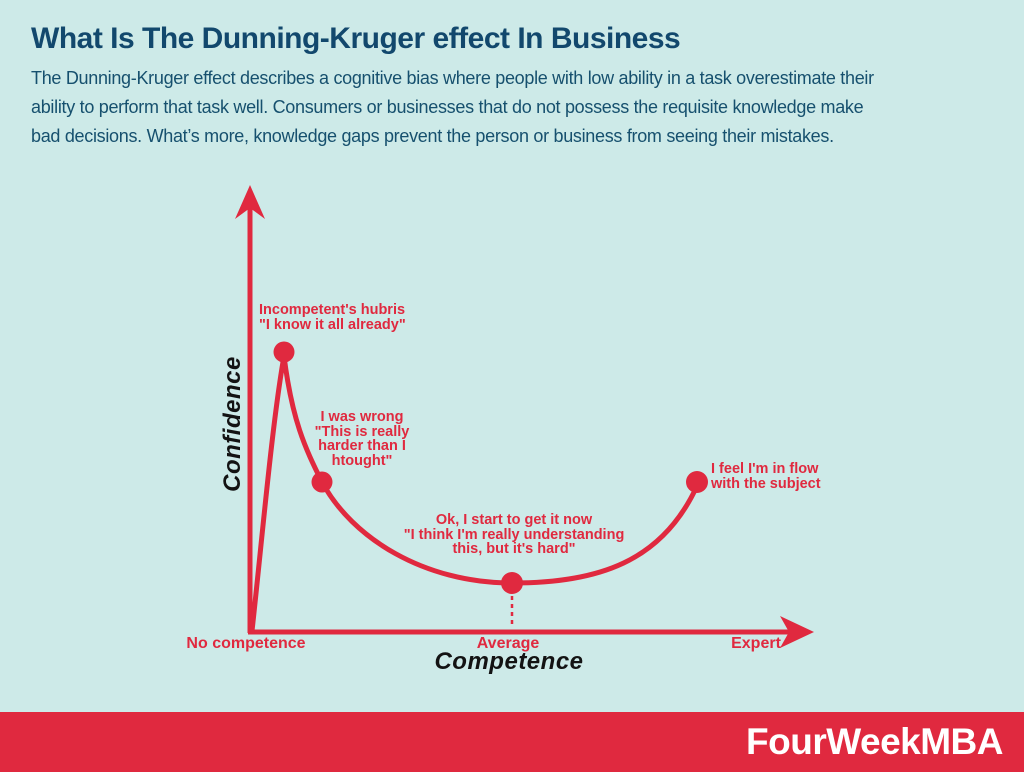  Describe the element at coordinates (284, 352) in the screenshot. I see `curve-point-peak-incompetents-hubris` at that location.